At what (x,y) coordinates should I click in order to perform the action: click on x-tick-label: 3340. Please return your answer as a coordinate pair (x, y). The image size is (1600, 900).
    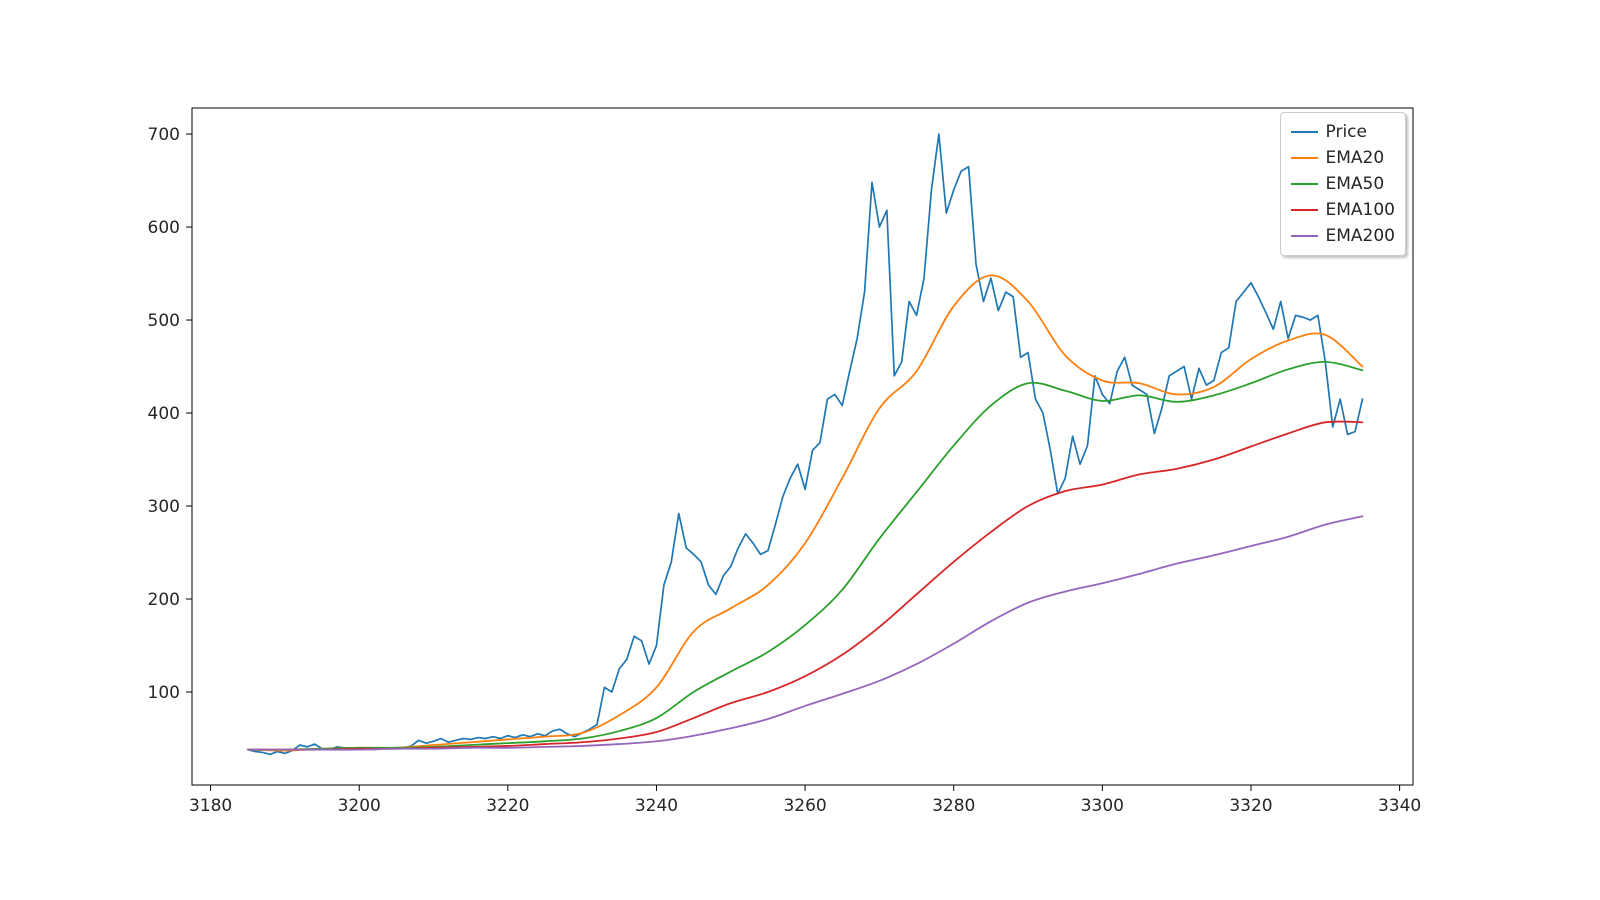
    Looking at the image, I should click on (1399, 806).